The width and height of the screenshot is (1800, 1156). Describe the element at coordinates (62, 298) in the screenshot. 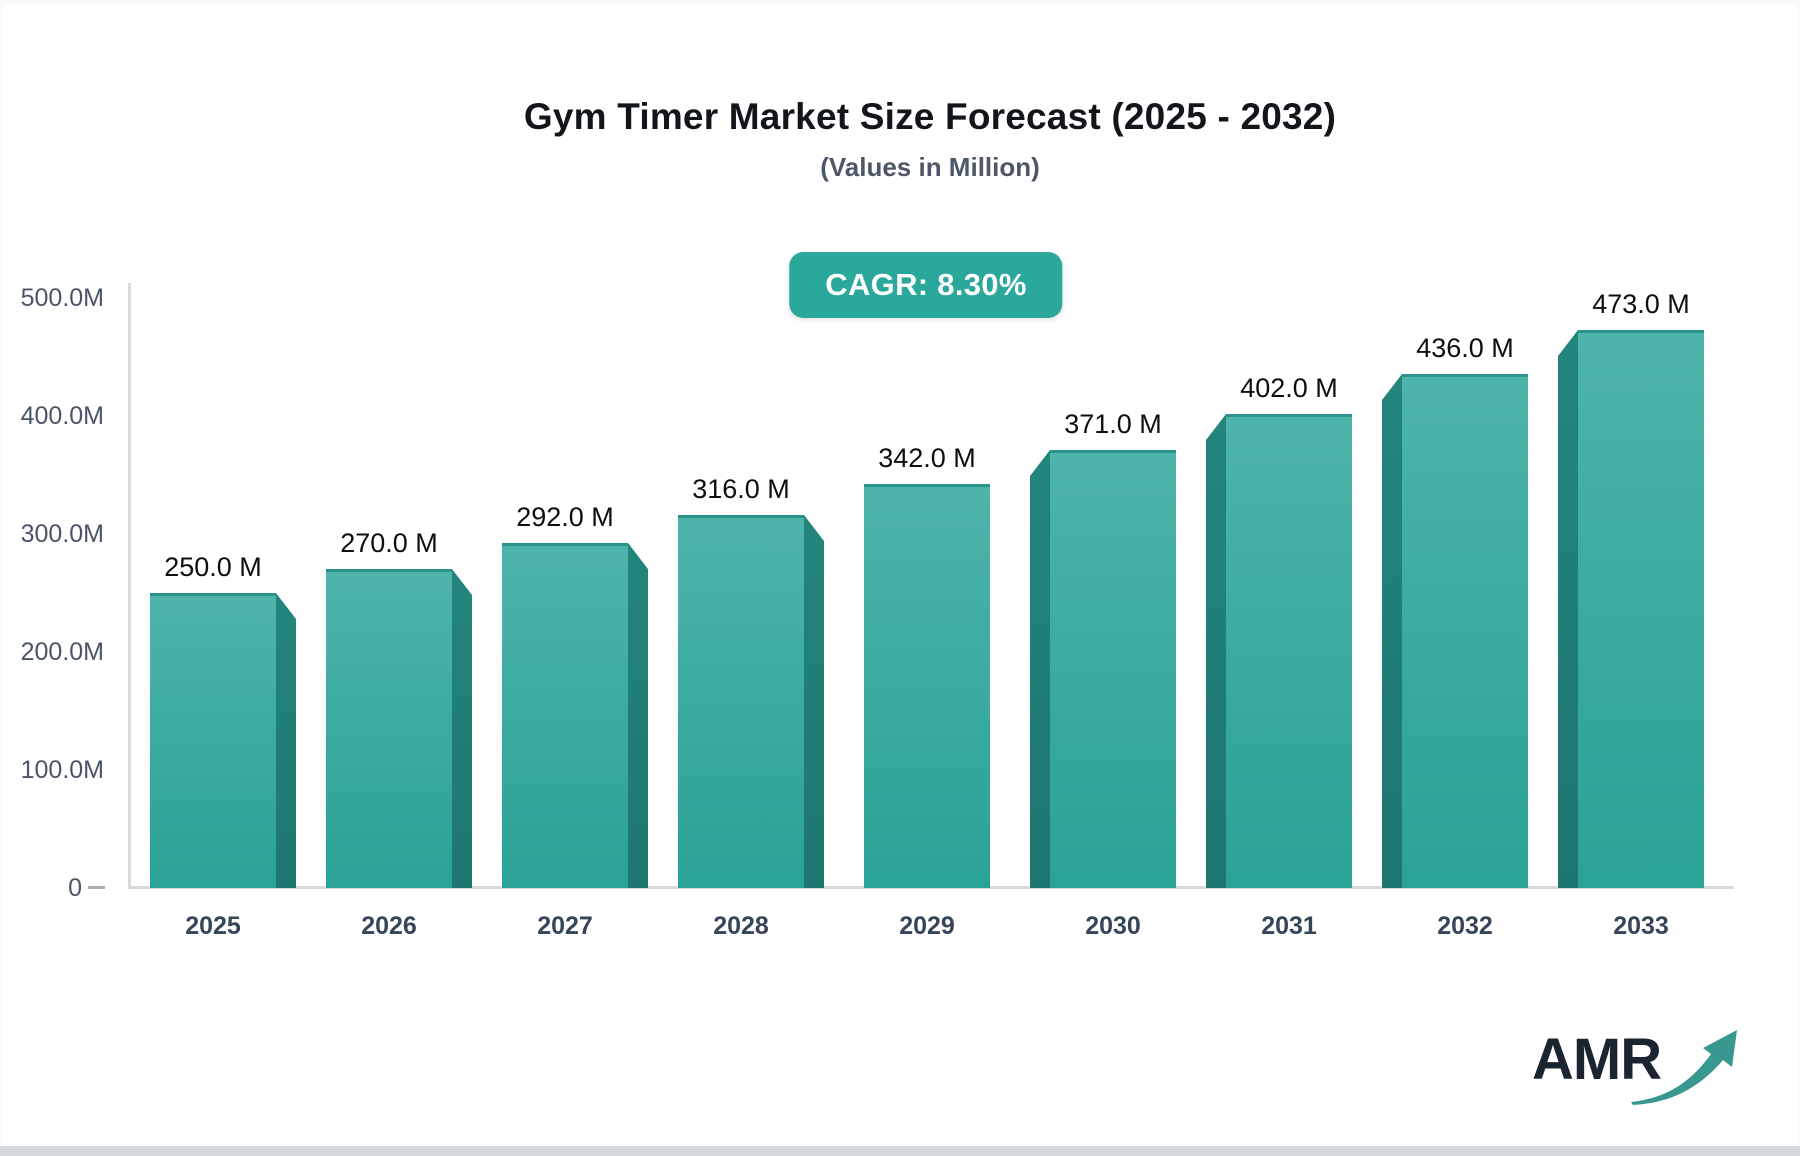

I see `y-tick-label: 500.0M` at that location.